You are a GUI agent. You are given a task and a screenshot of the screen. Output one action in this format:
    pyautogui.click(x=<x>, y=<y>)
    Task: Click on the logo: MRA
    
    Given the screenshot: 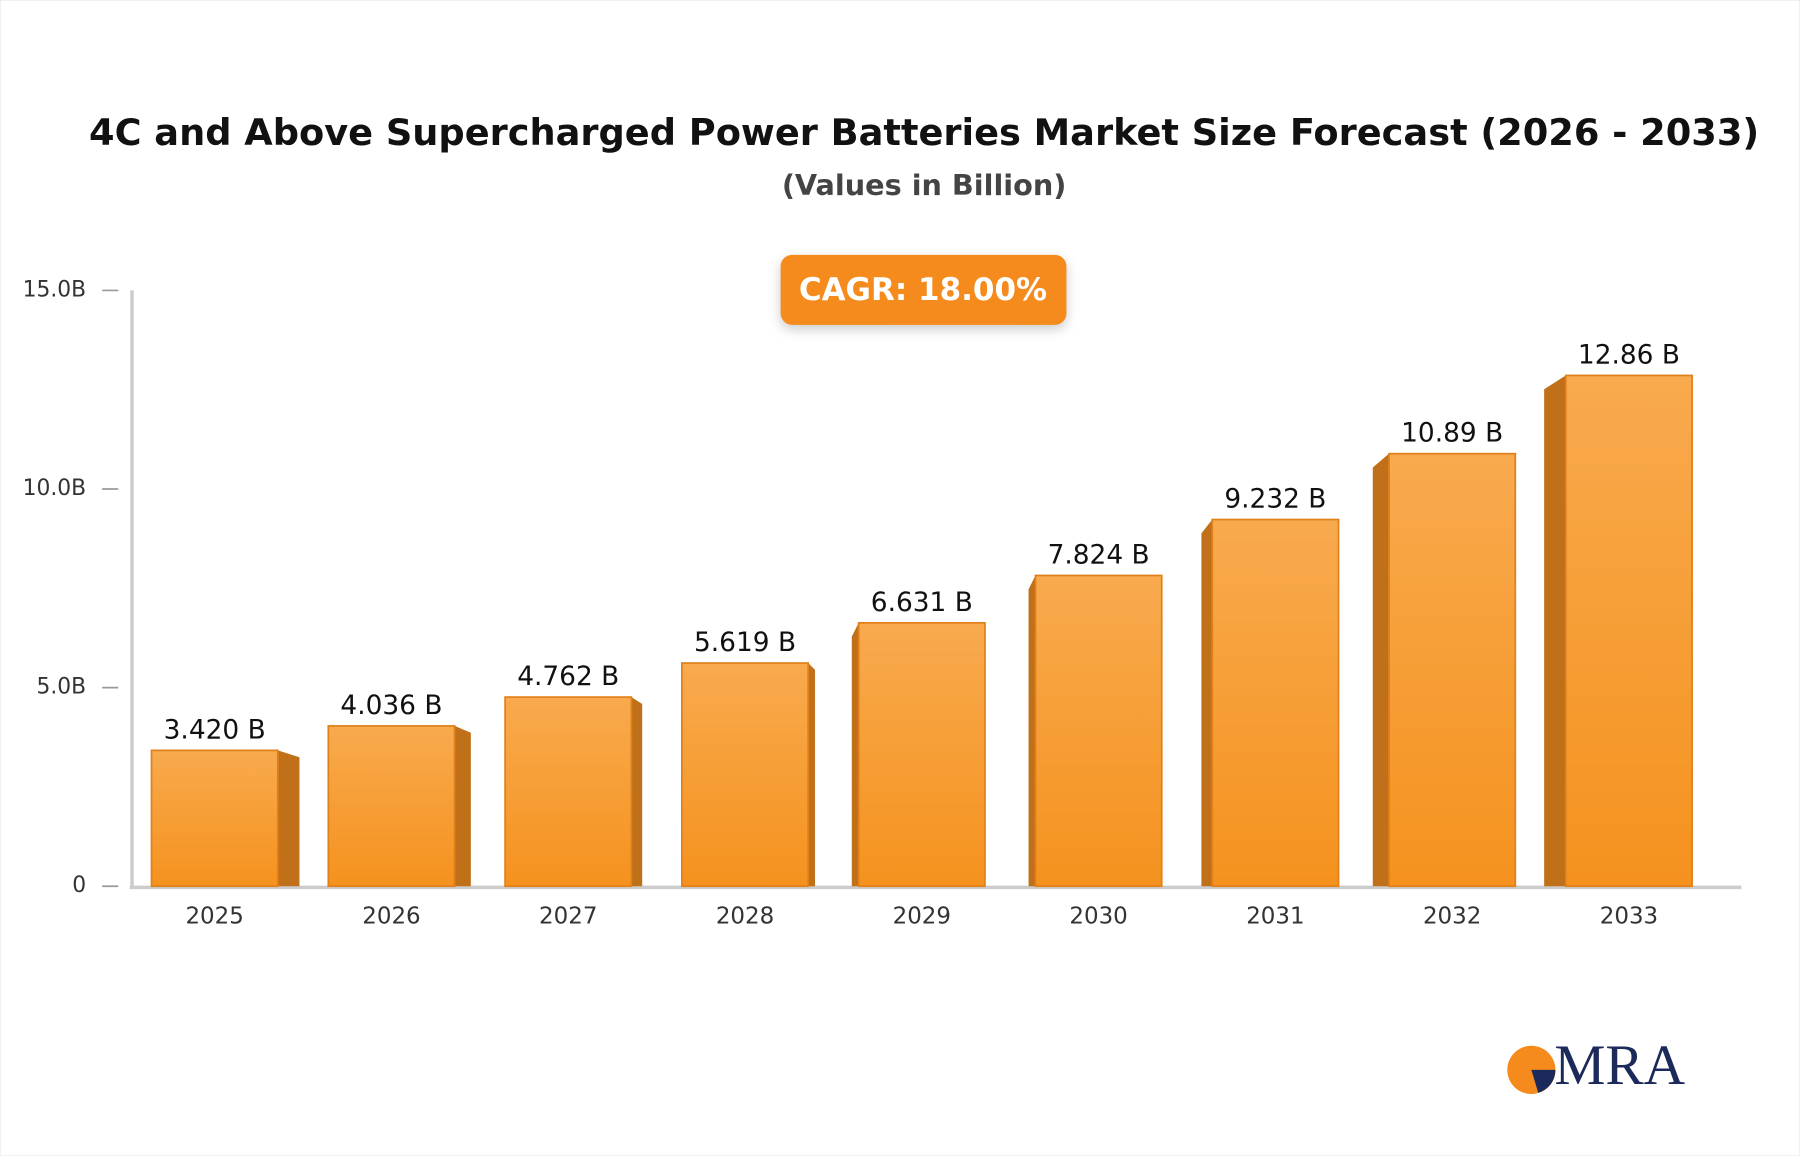 What is the action you would take?
    pyautogui.click(x=1619, y=1065)
    